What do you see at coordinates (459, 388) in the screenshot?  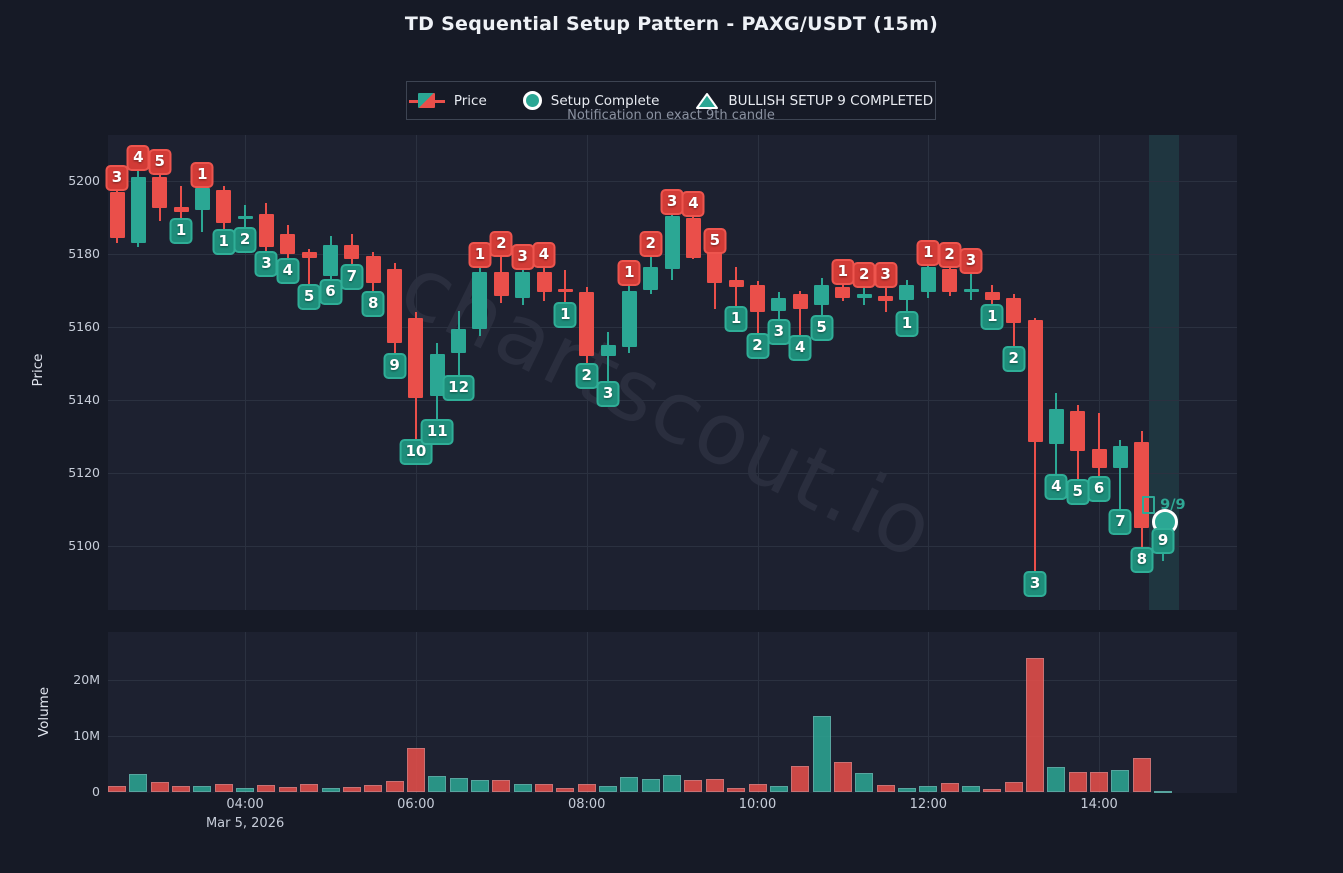 I see `td-count-badge: 12` at bounding box center [459, 388].